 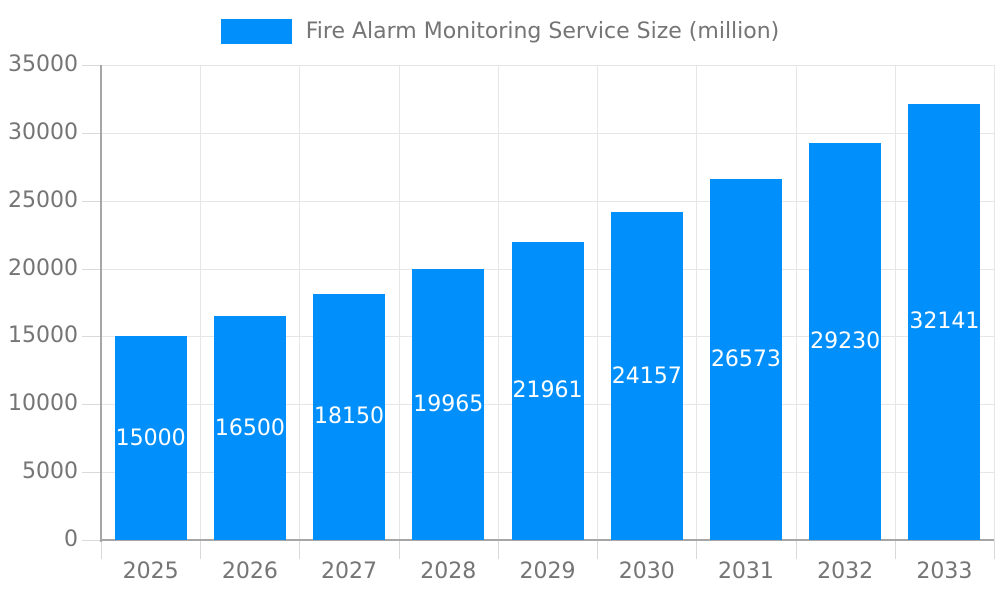 I want to click on bar-value-label: 26573, so click(x=745, y=360).